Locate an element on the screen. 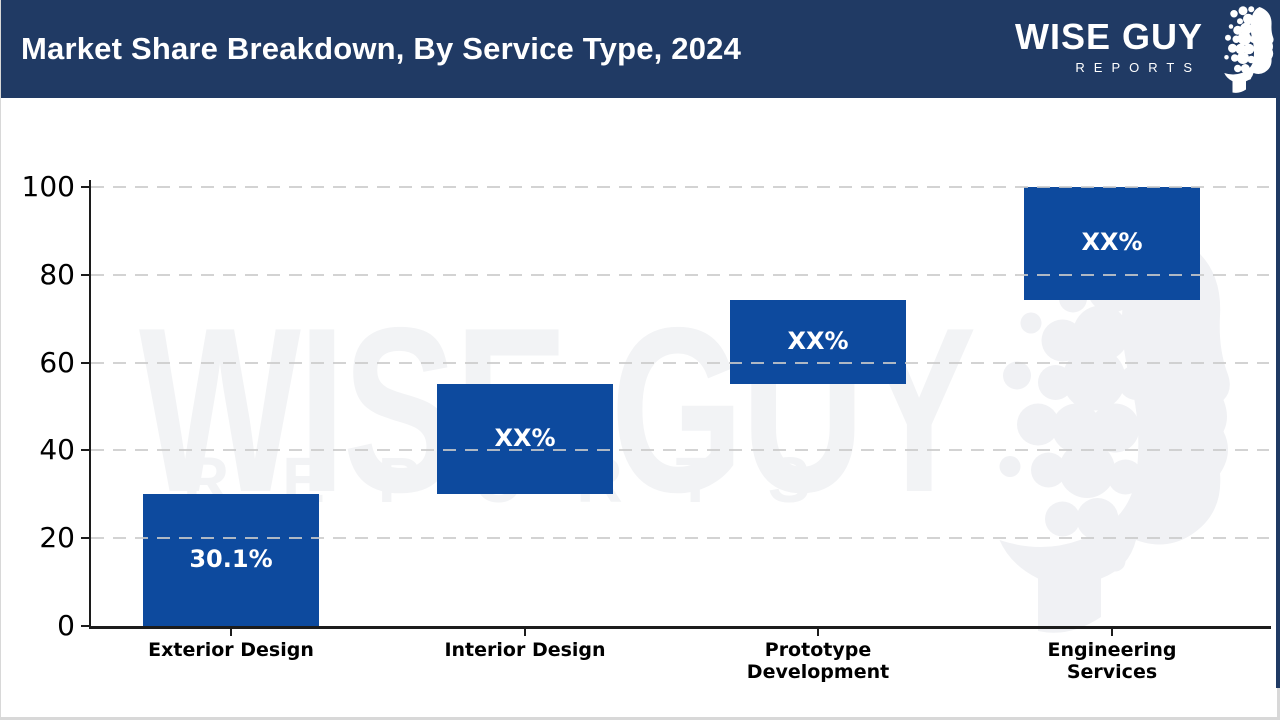 The height and width of the screenshot is (720, 1280). y-tick-label-60: 60 is located at coordinates (57, 362).